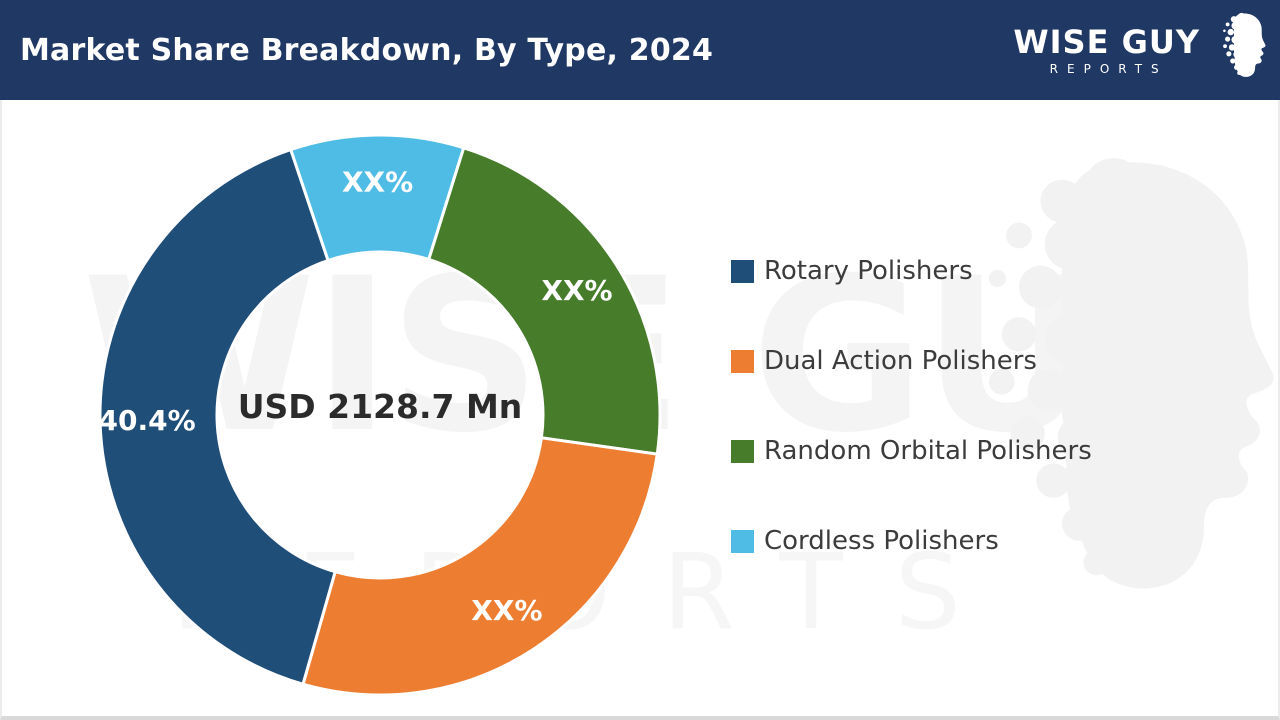 The height and width of the screenshot is (720, 1280). What do you see at coordinates (900, 361) in the screenshot?
I see `legend-label: Dual Action Polishers` at bounding box center [900, 361].